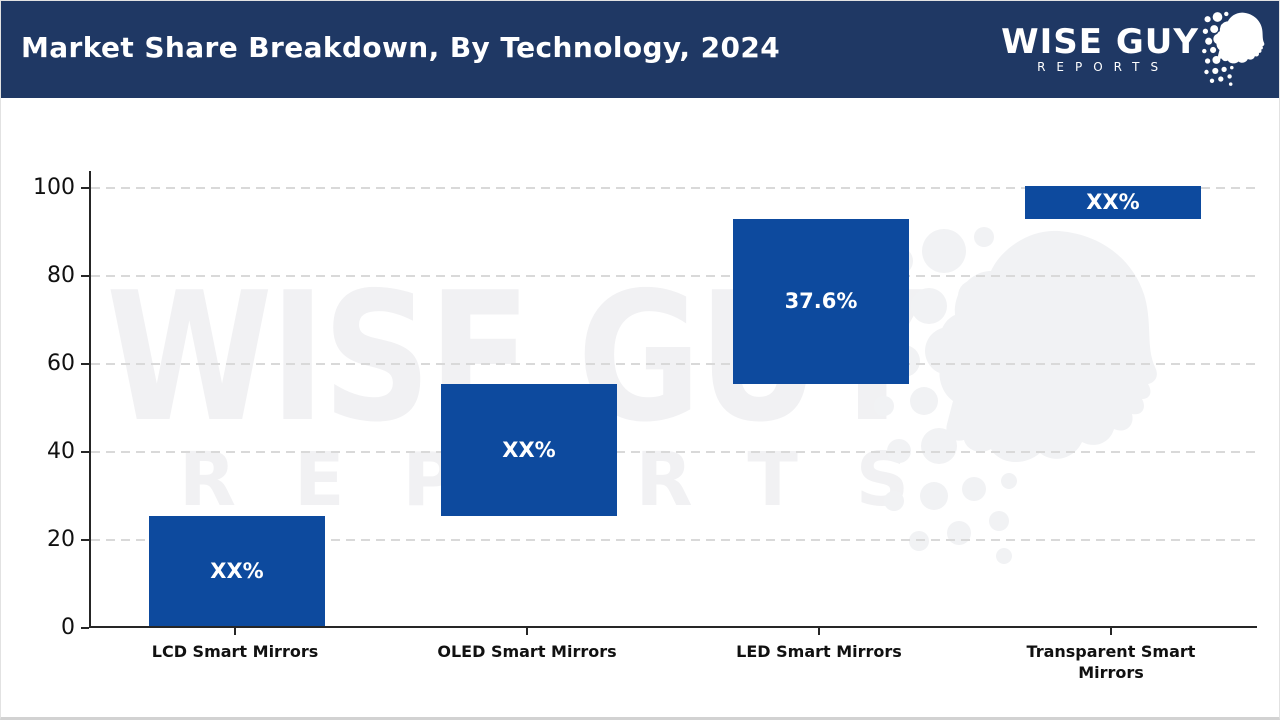 This screenshot has width=1280, height=720. I want to click on bar-value-label: 37.6%, so click(821, 301).